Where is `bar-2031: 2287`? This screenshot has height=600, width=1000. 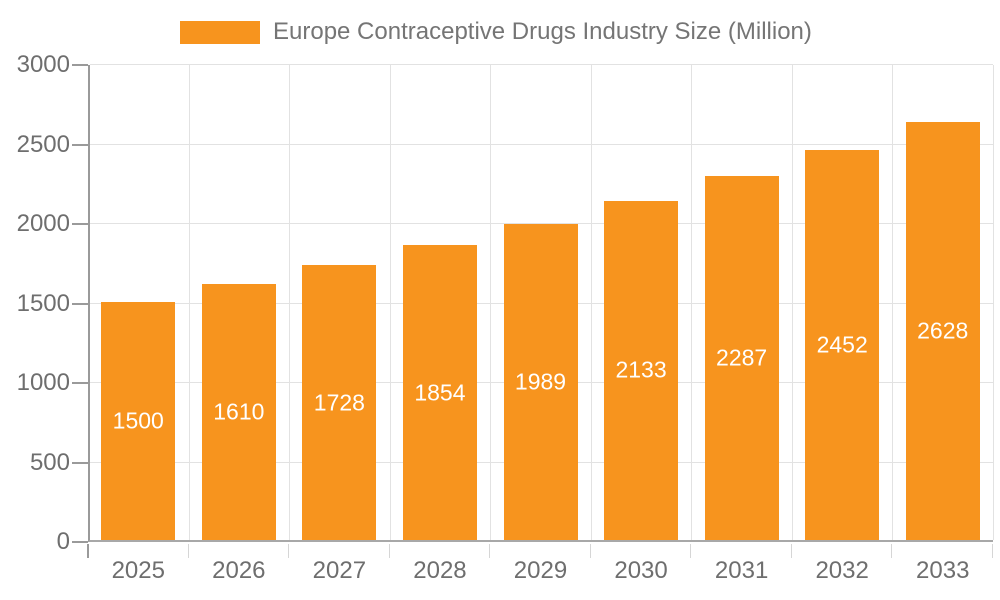 bar-2031: 2287 is located at coordinates (741, 358).